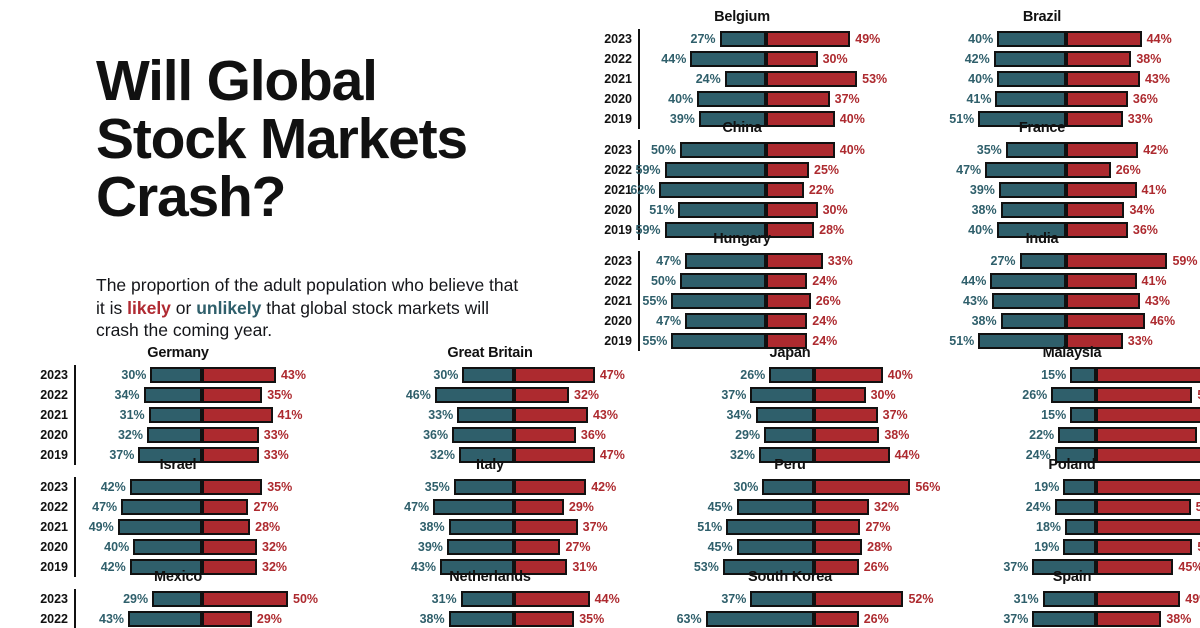  I want to click on value-label-unlikely: 19%, so click(1047, 547).